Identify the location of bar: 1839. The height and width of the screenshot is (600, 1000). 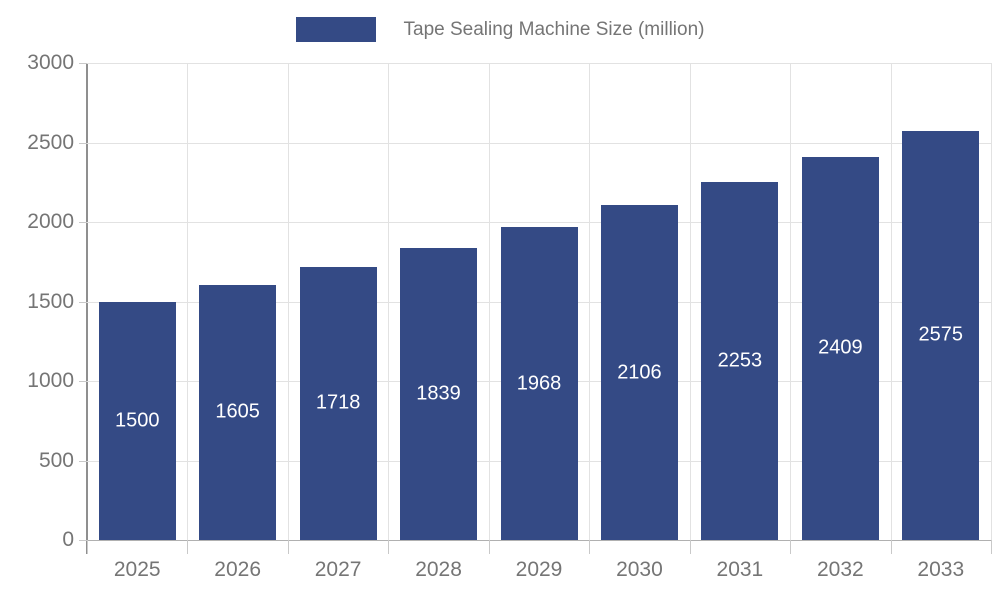
(439, 393).